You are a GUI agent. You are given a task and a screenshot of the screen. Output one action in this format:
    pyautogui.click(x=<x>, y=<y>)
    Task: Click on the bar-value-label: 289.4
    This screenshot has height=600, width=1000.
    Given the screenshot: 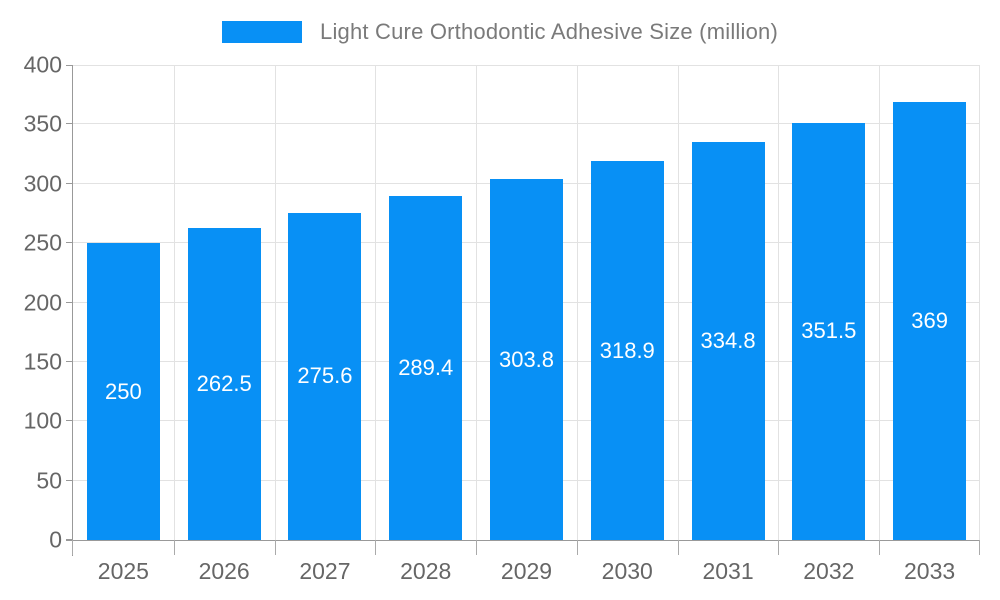 What is the action you would take?
    pyautogui.click(x=426, y=368)
    